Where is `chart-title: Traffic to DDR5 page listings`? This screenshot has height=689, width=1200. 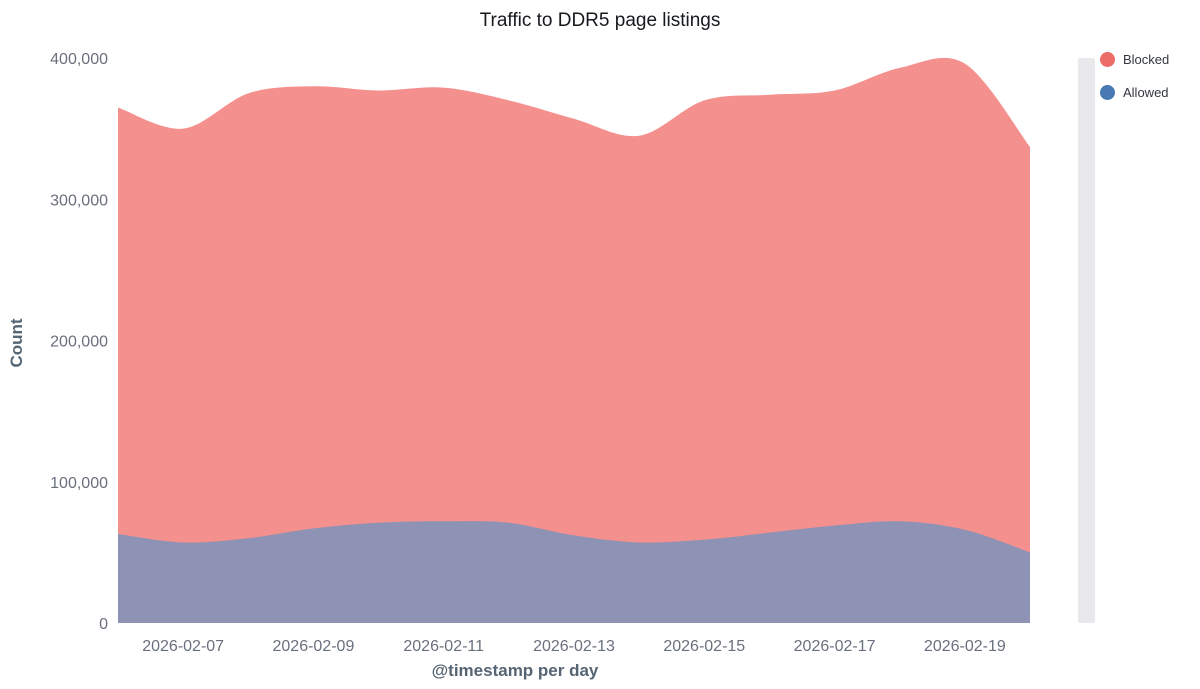
chart-title: Traffic to DDR5 page listings is located at coordinates (600, 20).